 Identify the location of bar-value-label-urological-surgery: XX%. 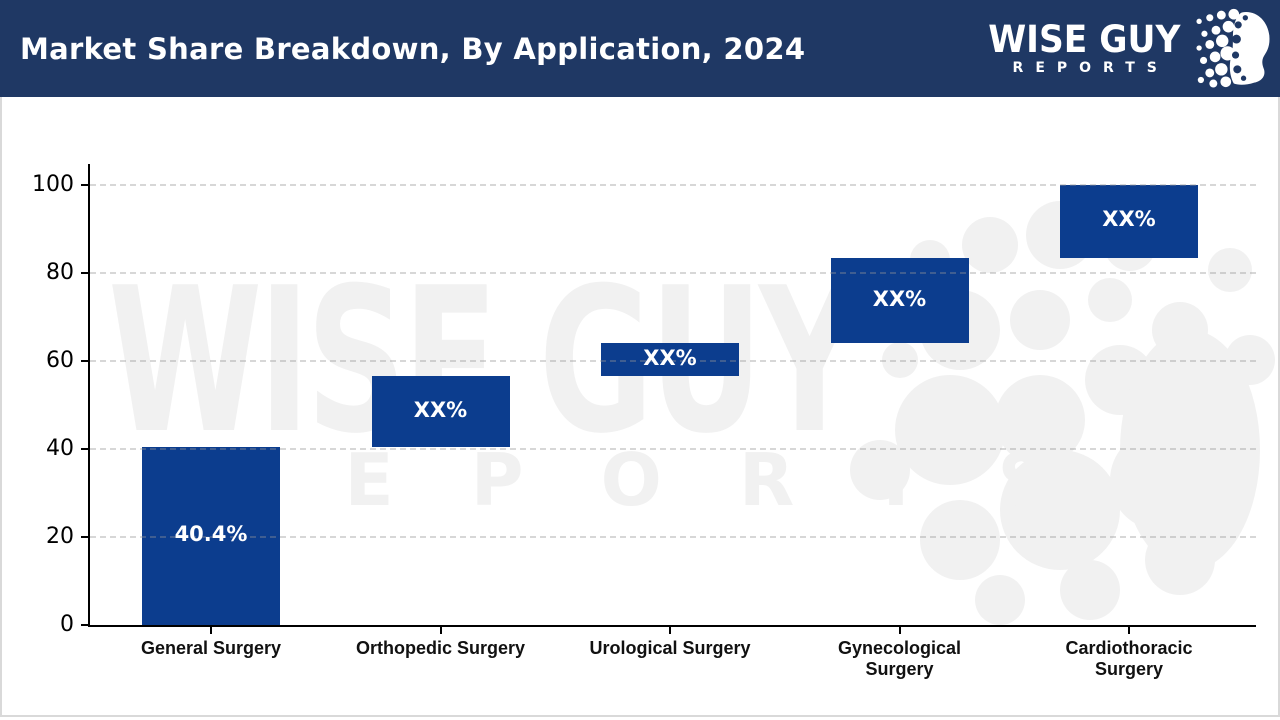
(670, 357).